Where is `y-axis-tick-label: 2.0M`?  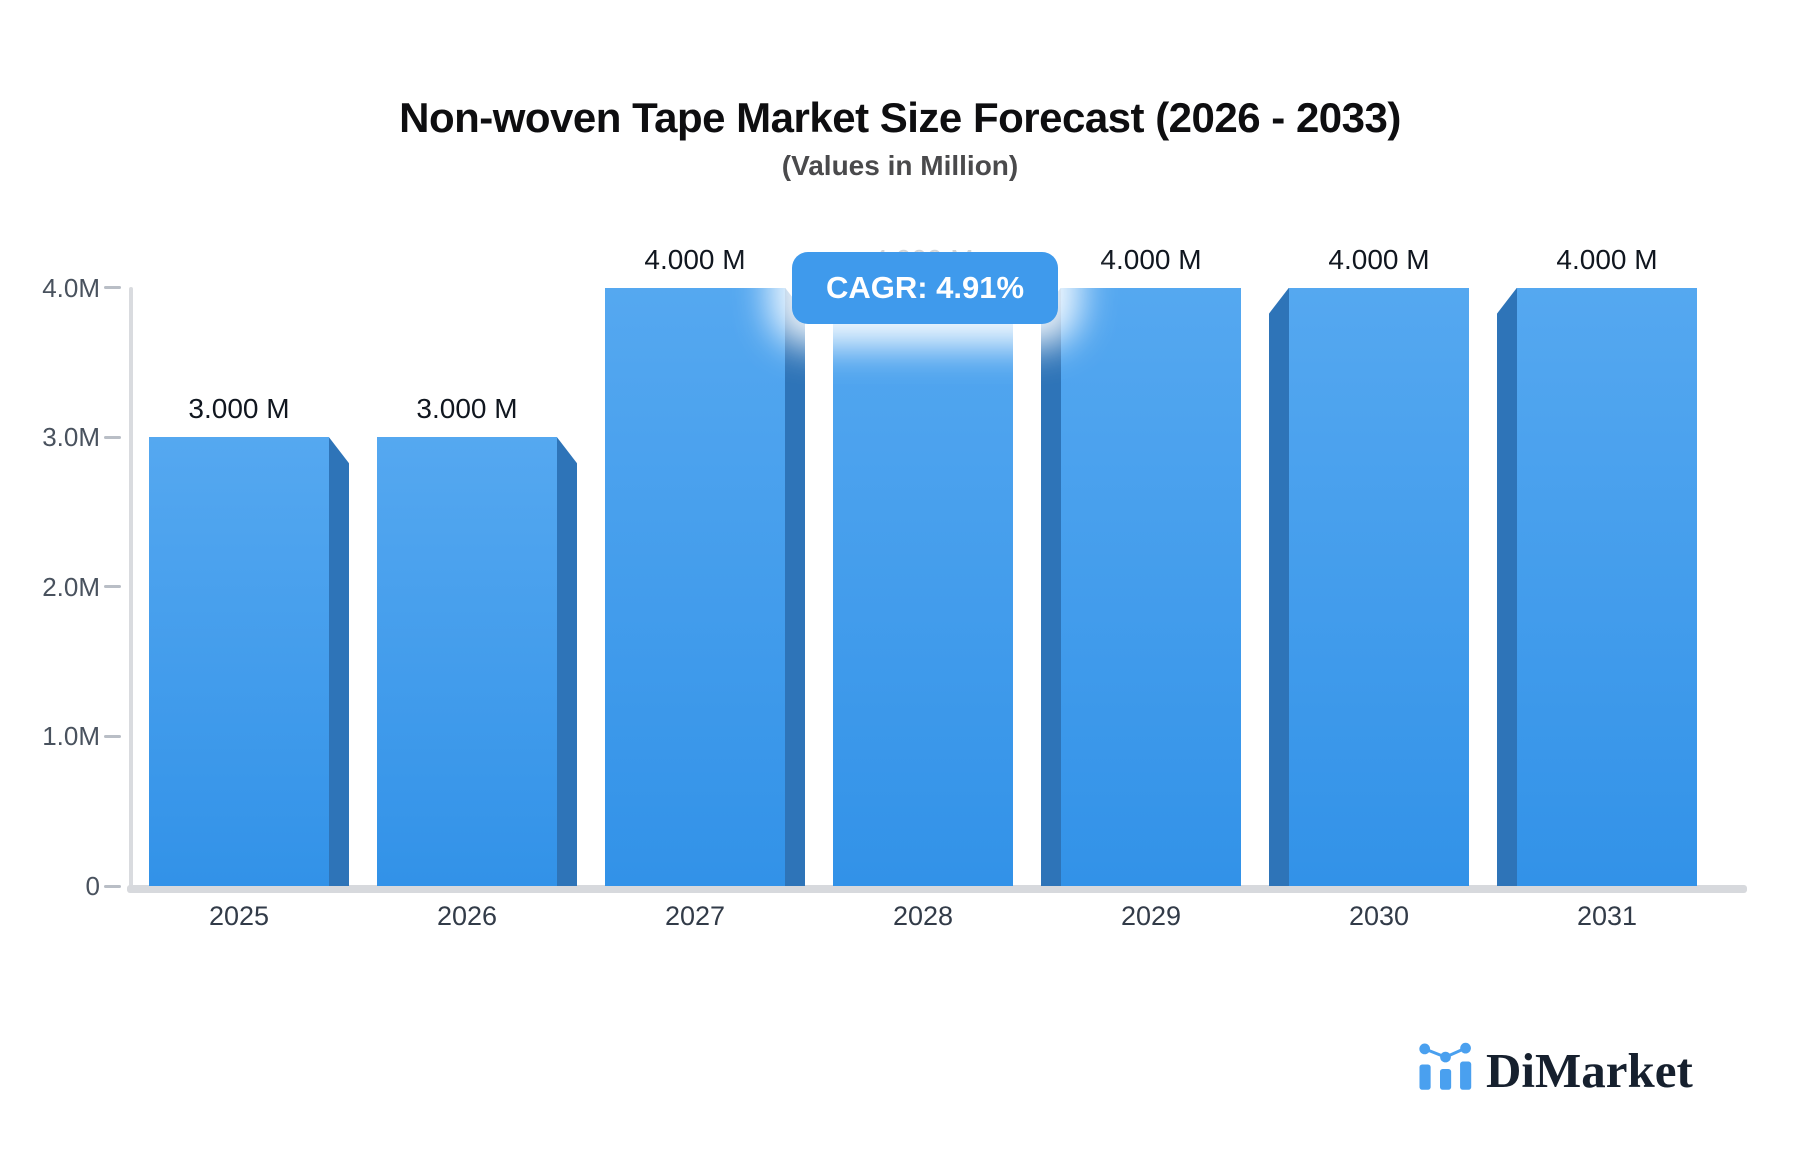
y-axis-tick-label: 2.0M is located at coordinates (71, 586).